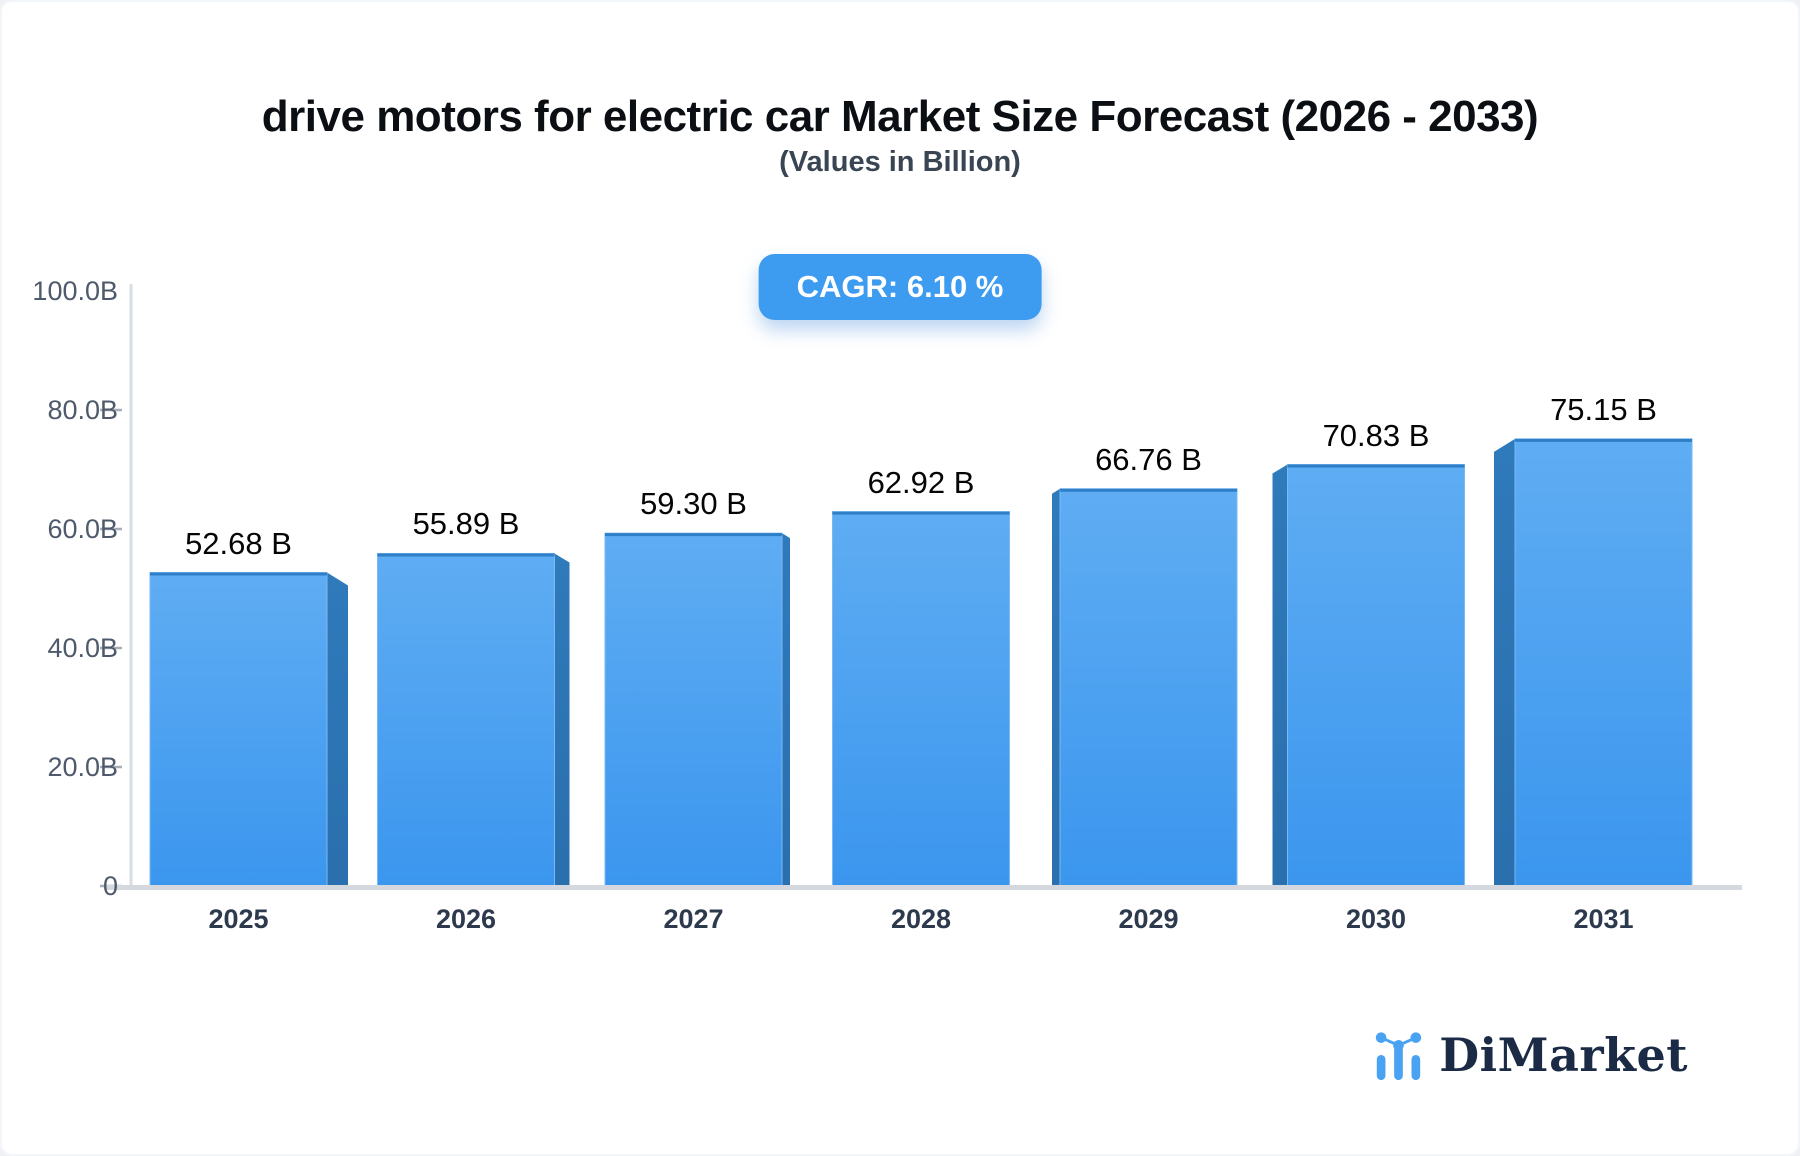  What do you see at coordinates (238, 919) in the screenshot?
I see `x-axis-year-label: 2025` at bounding box center [238, 919].